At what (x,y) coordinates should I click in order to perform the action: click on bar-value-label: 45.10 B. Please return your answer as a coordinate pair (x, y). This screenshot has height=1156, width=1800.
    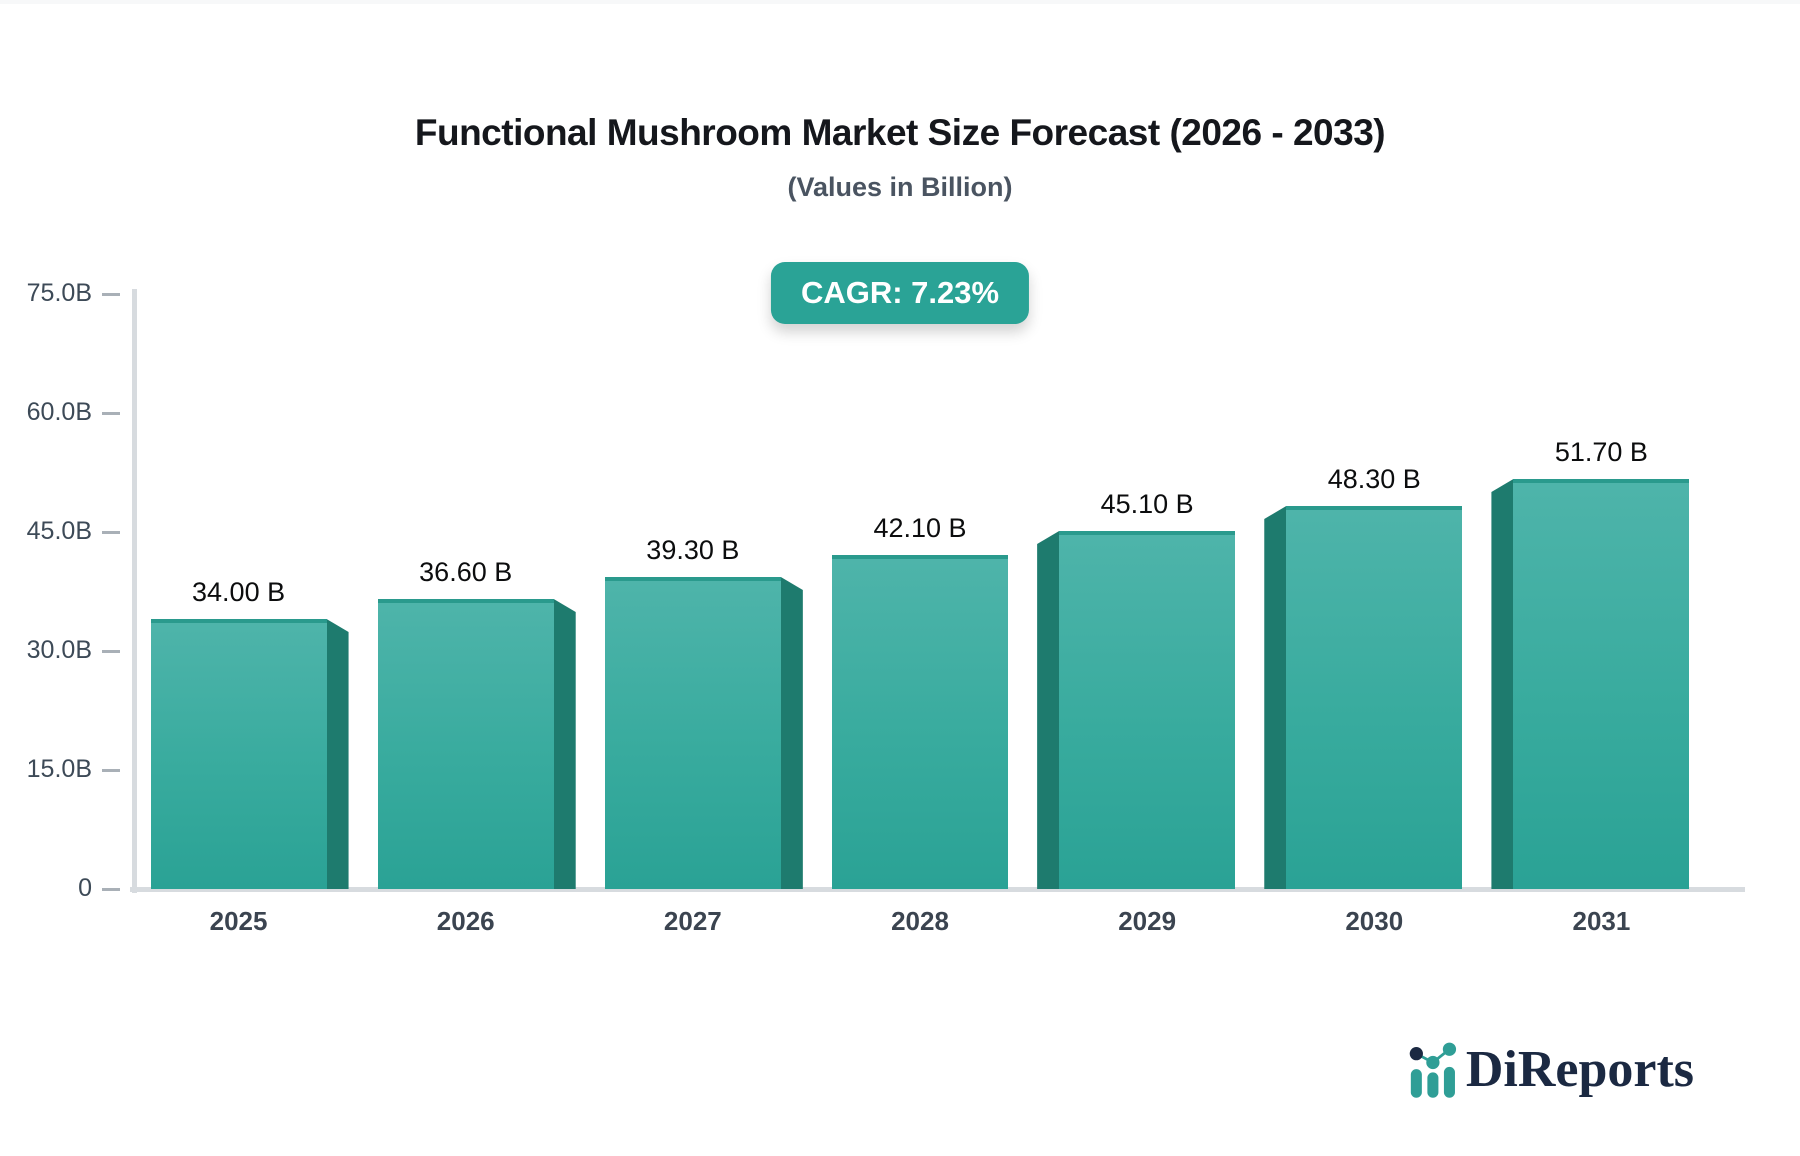
    Looking at the image, I should click on (1147, 504).